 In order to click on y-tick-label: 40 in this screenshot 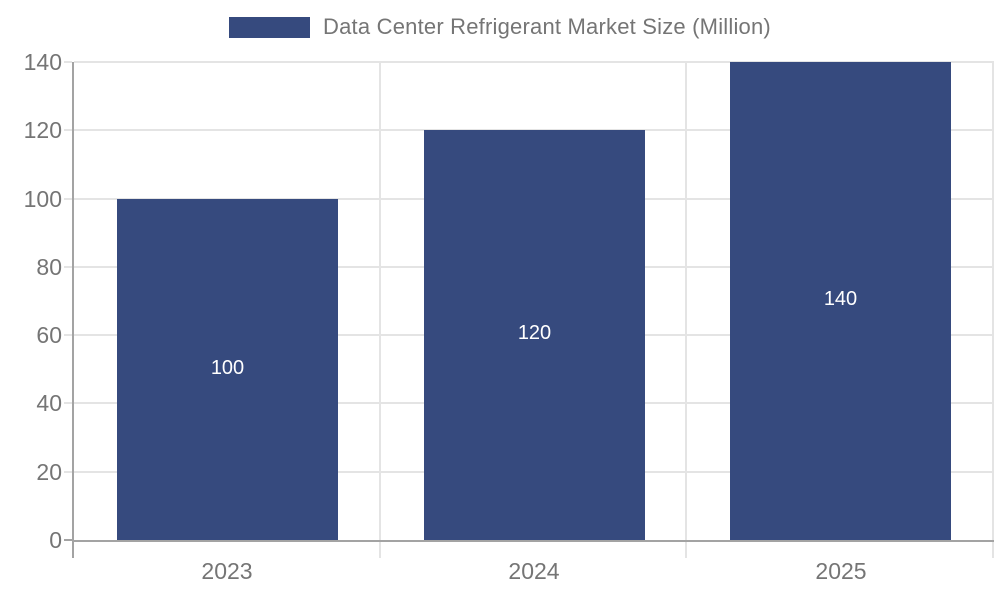, I will do `click(49, 403)`.